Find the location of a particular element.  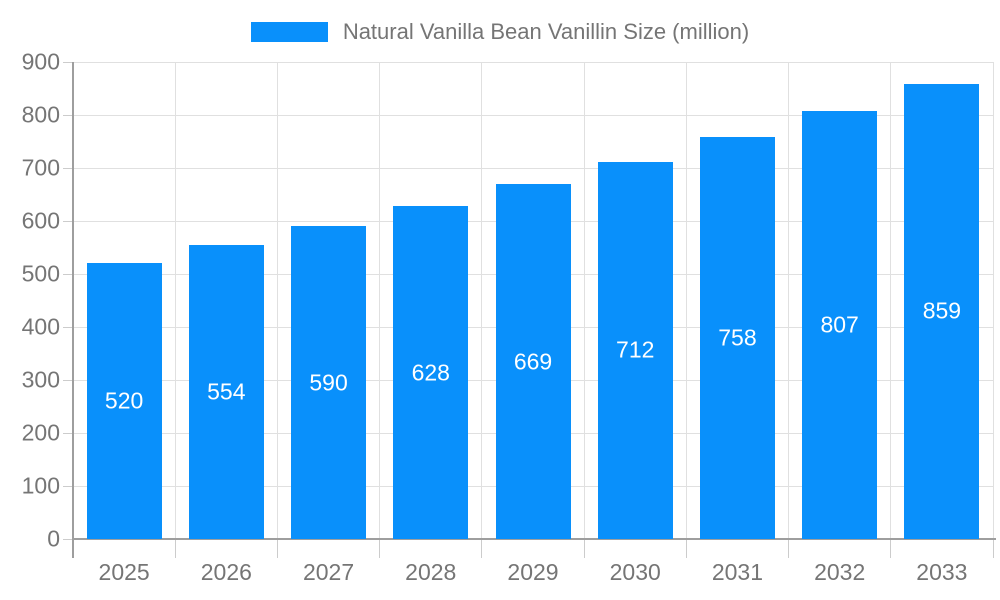

x-axis-tick-label: 2032 is located at coordinates (840, 572).